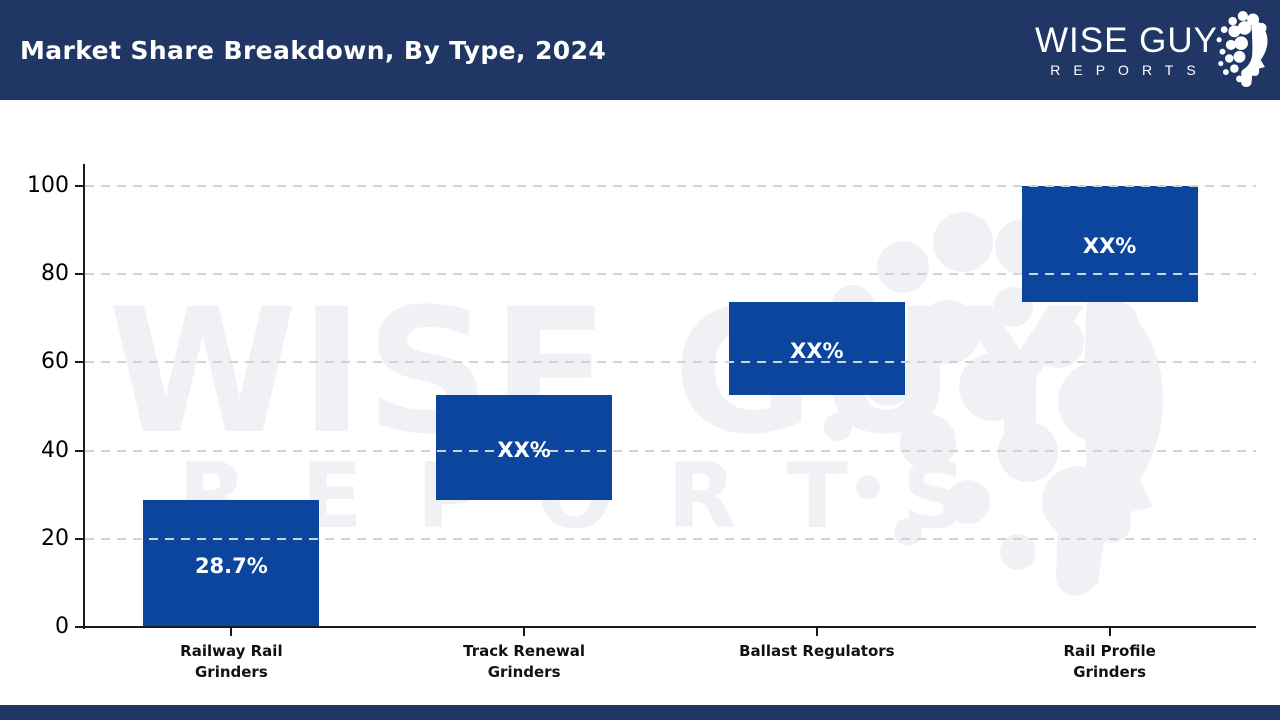 The height and width of the screenshot is (720, 1280). I want to click on y-tick-label: 0, so click(62, 626).